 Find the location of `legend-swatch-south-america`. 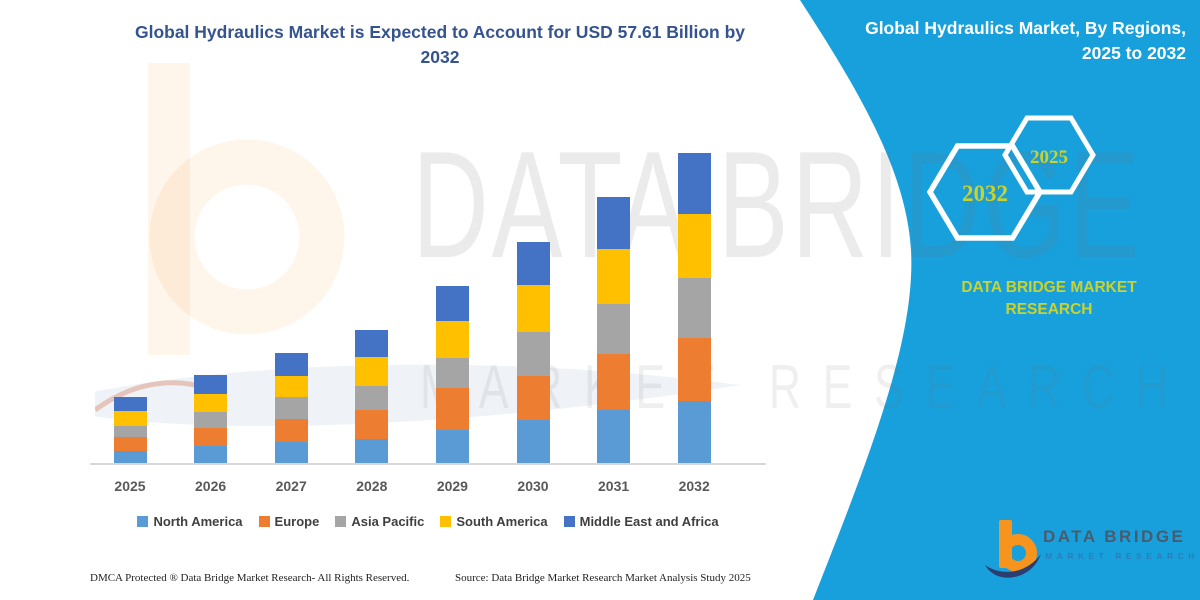

legend-swatch-south-america is located at coordinates (446, 521).